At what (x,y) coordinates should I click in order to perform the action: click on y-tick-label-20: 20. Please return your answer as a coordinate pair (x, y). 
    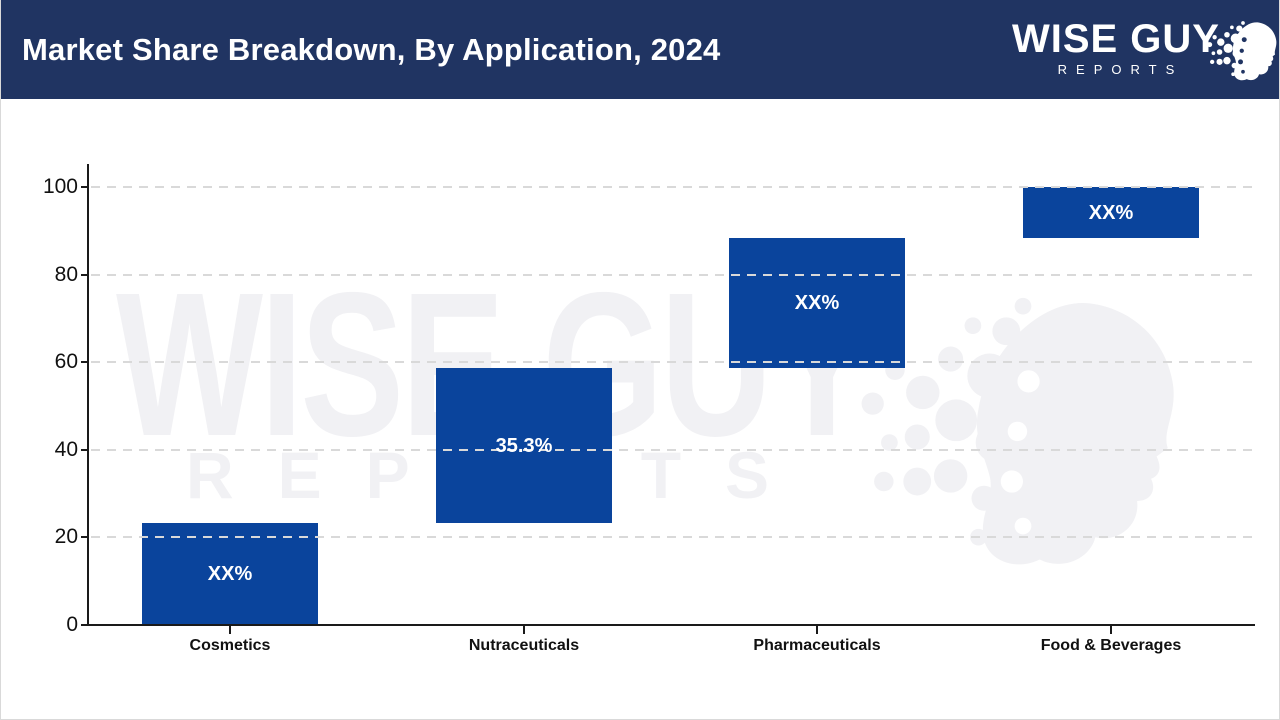
    Looking at the image, I should click on (66, 537).